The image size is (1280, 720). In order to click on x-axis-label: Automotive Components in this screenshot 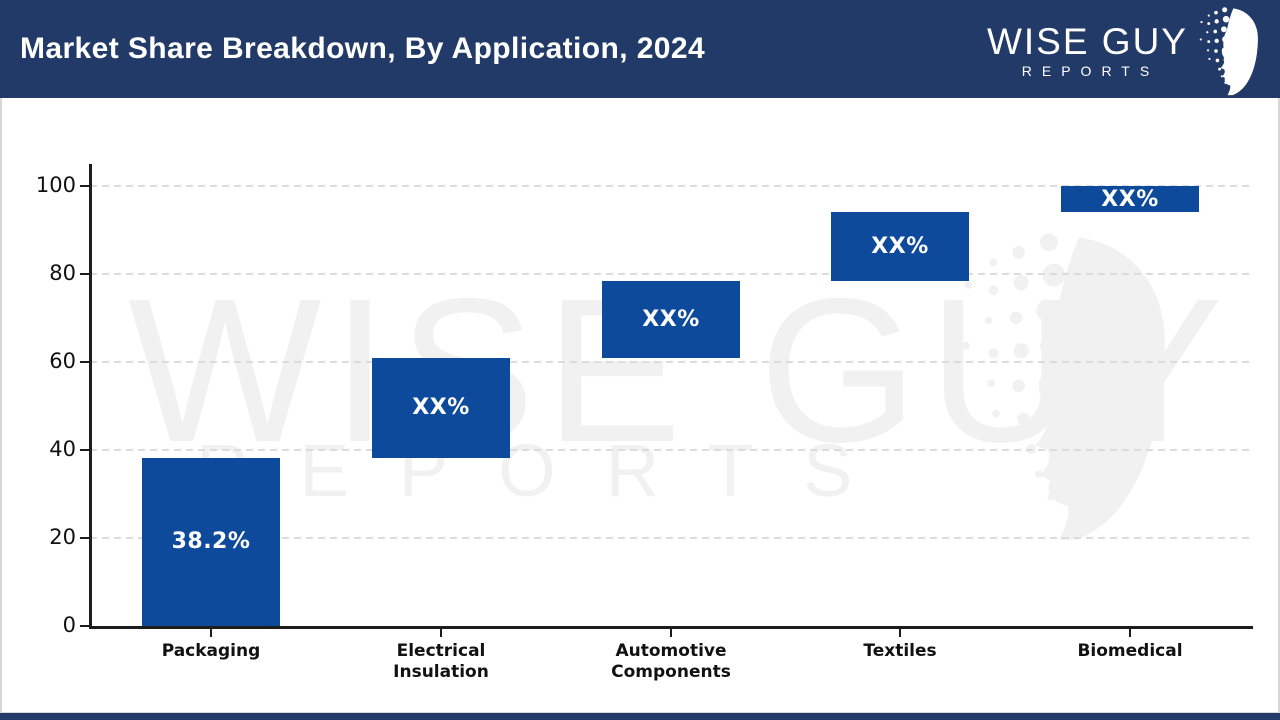, I will do `click(671, 661)`.